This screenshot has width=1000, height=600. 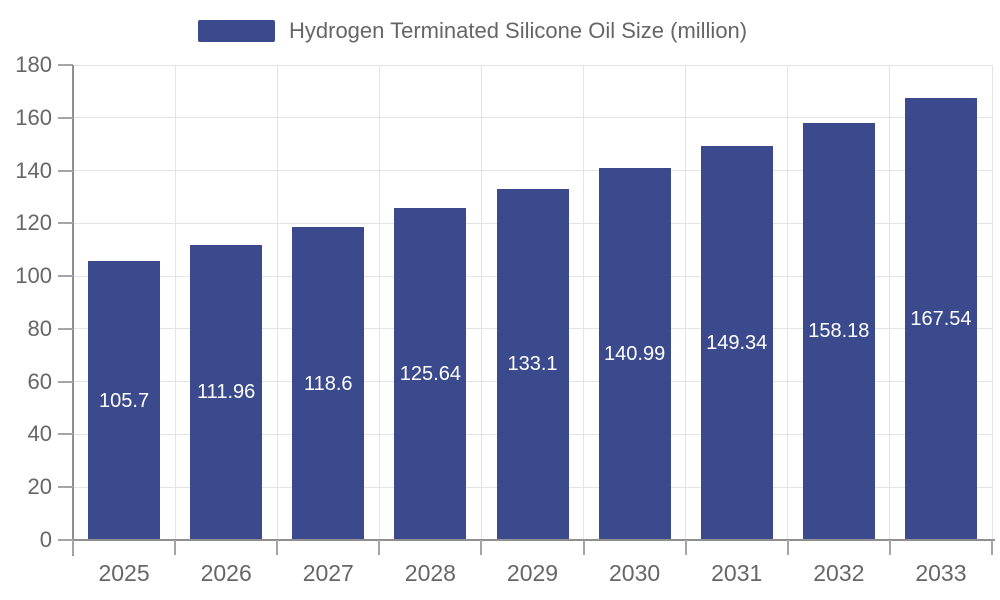 I want to click on bar-value-label: 111.96, so click(x=226, y=392).